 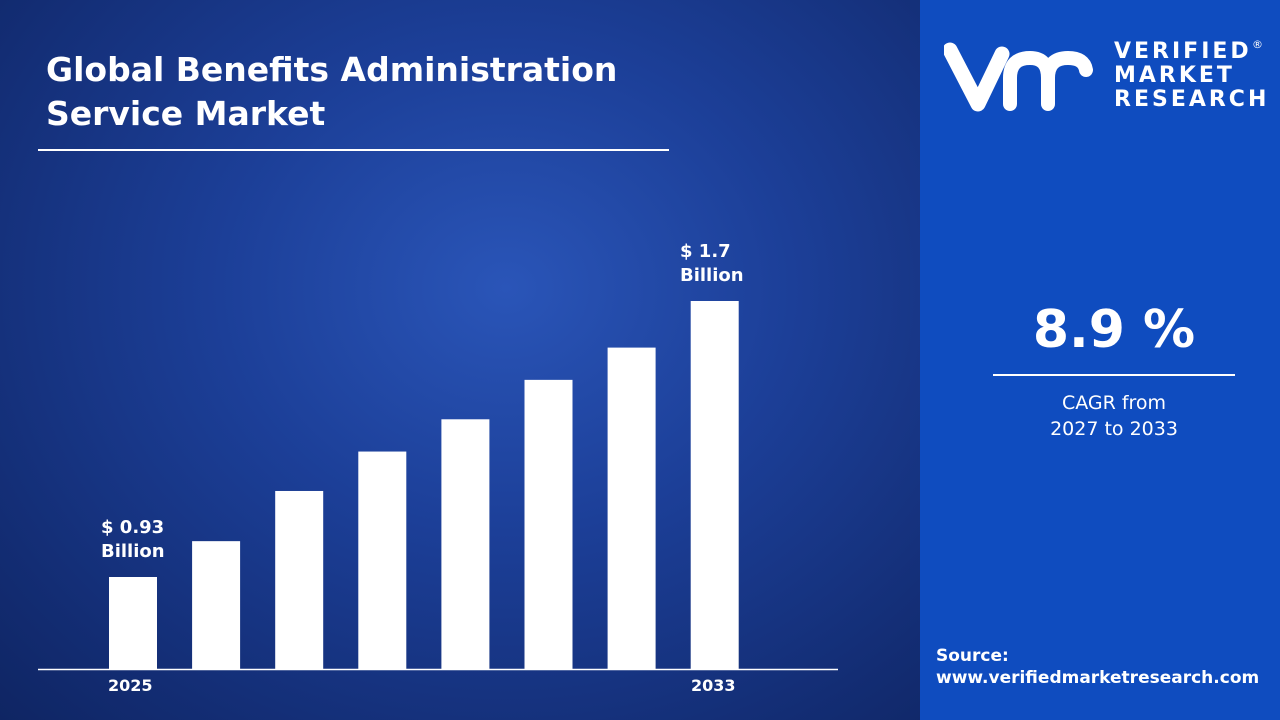 I want to click on bar-2030, so click(x=548, y=524).